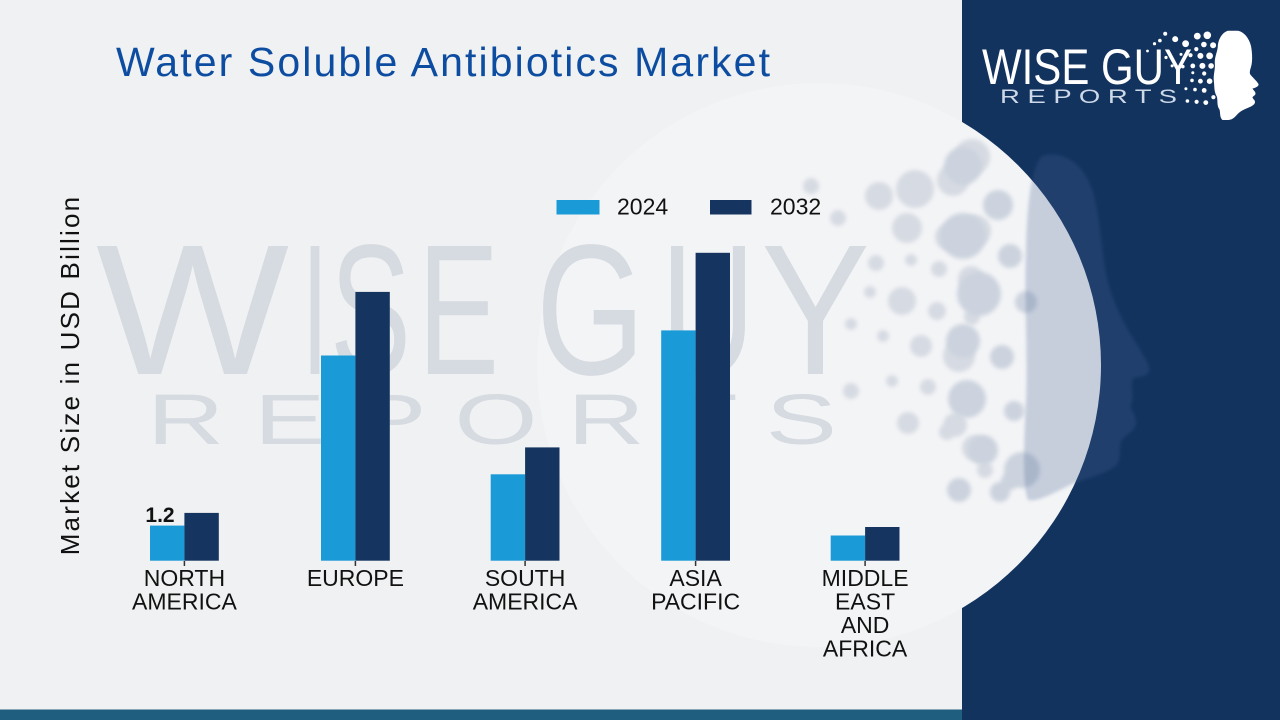  Describe the element at coordinates (159, 515) in the screenshot. I see `svg-text: 1.2` at that location.